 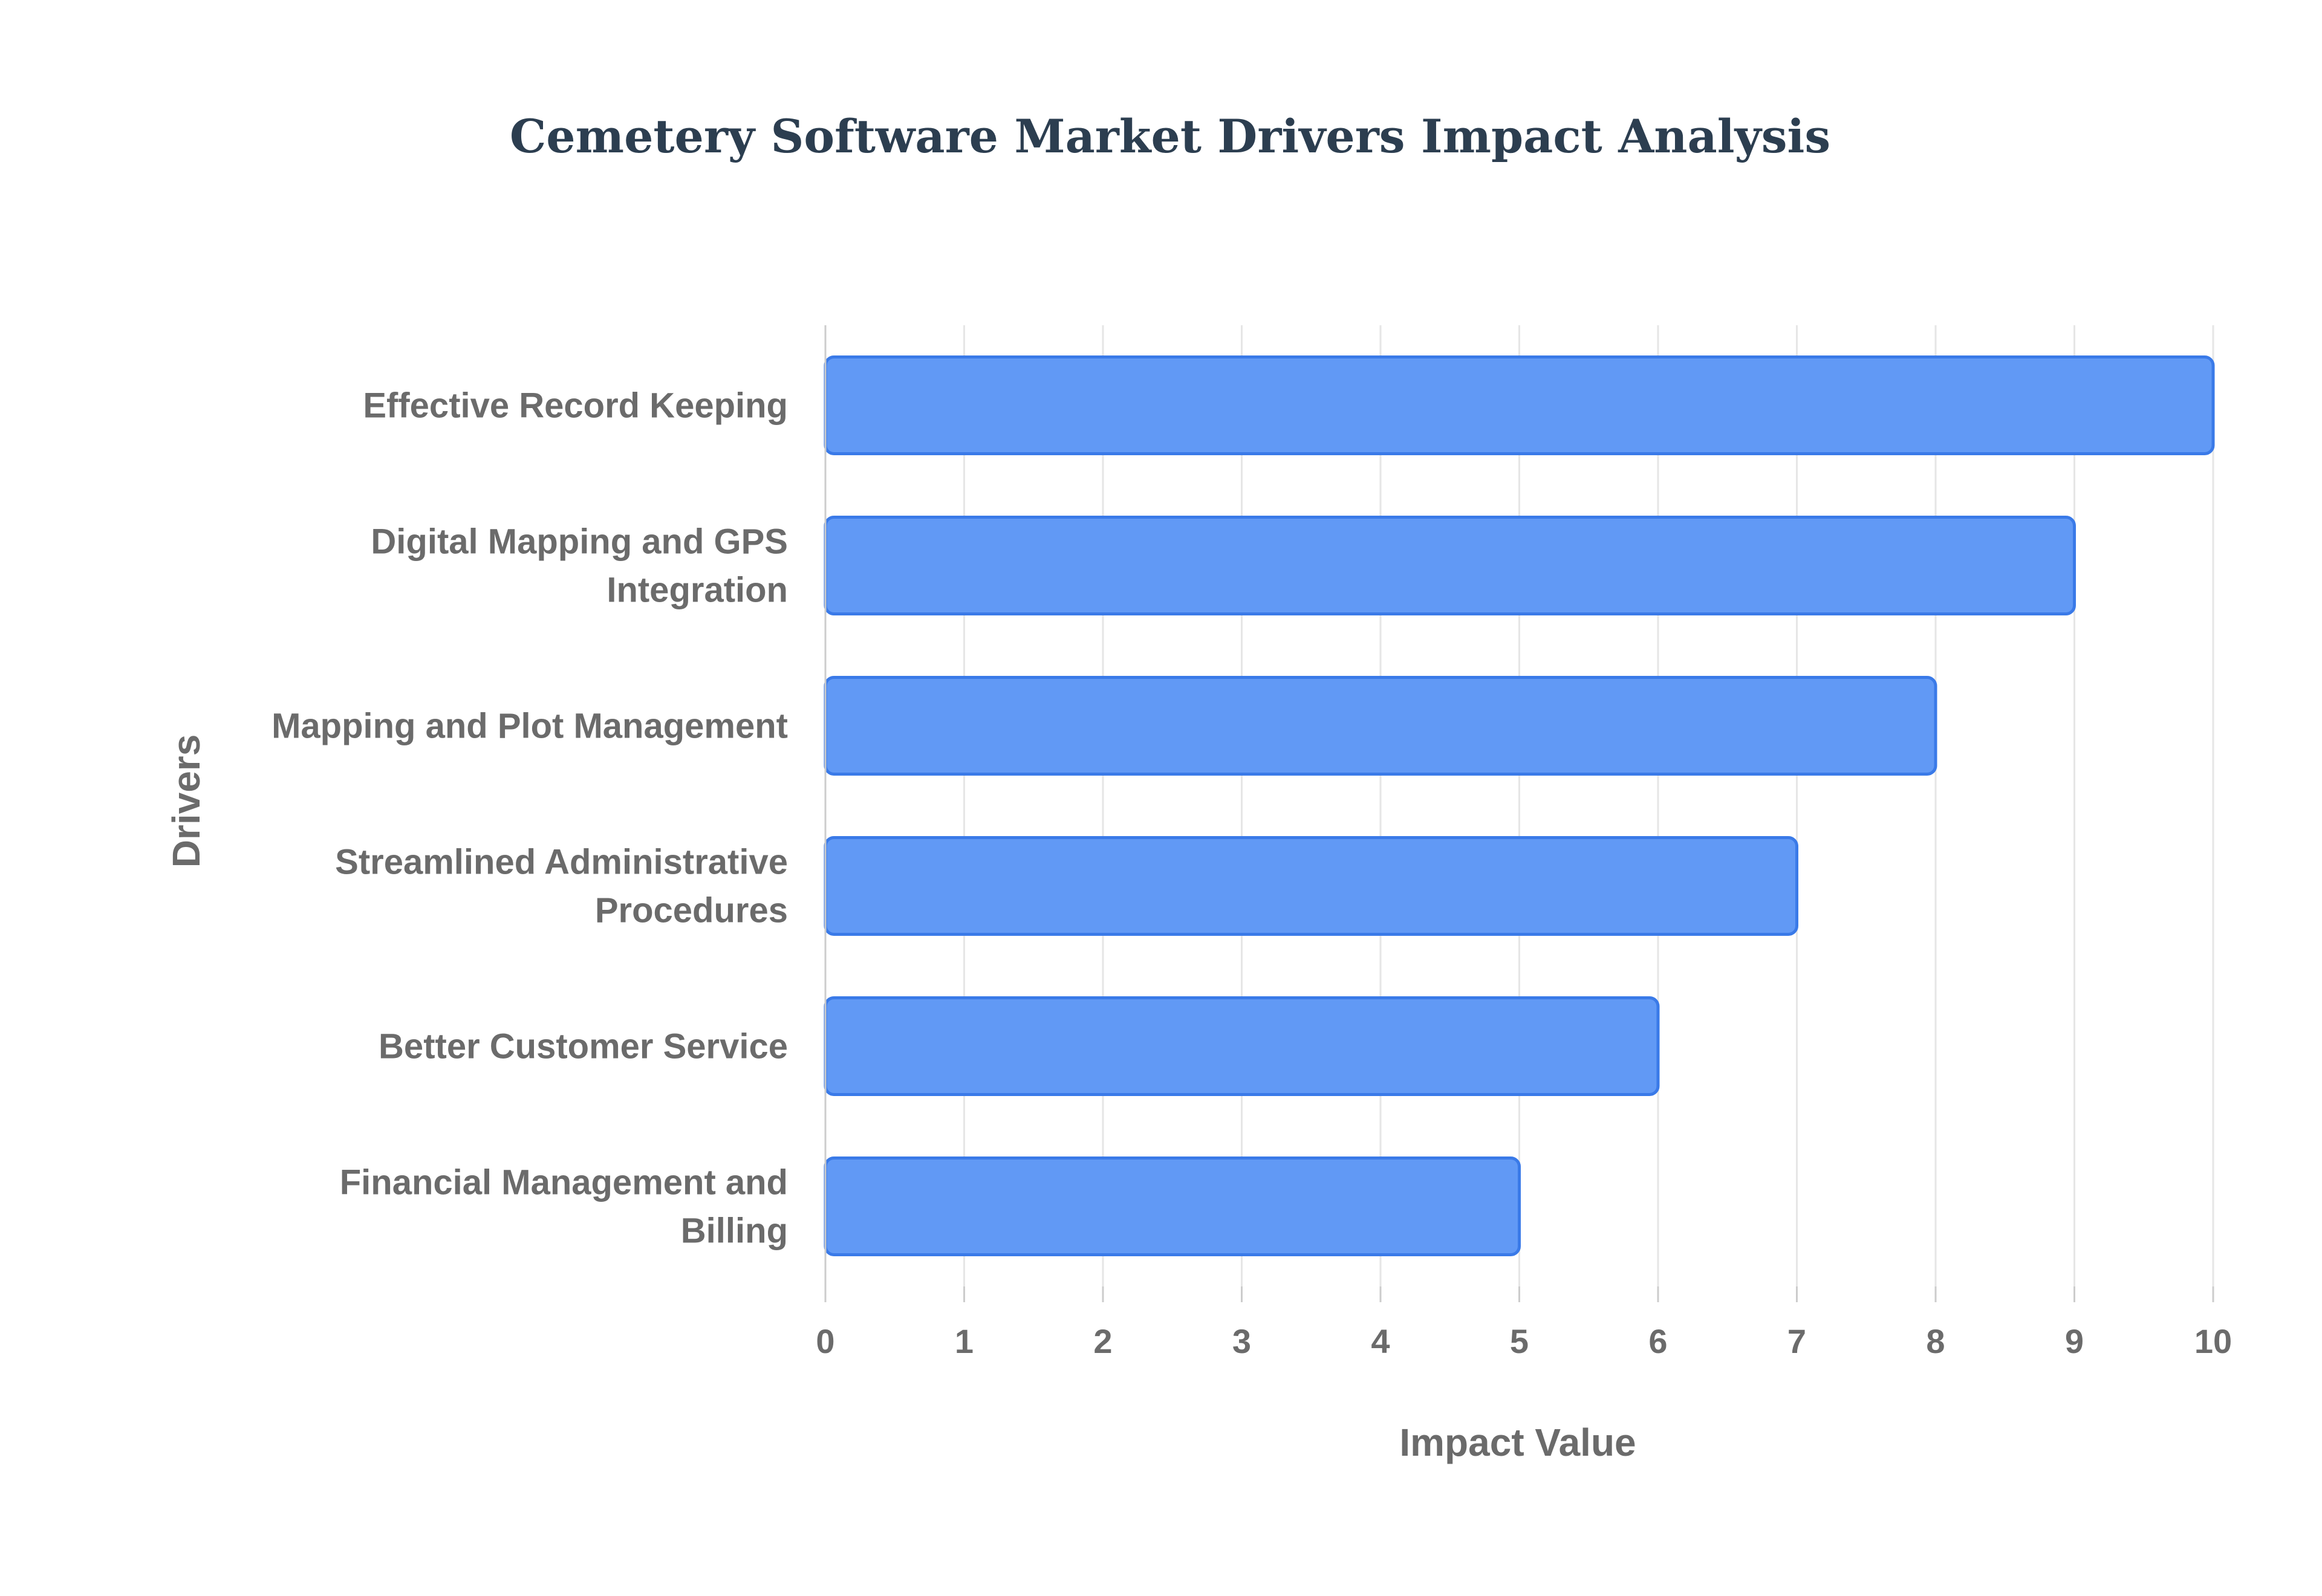 What do you see at coordinates (1241, 1341) in the screenshot?
I see `x-tick-label: 3` at bounding box center [1241, 1341].